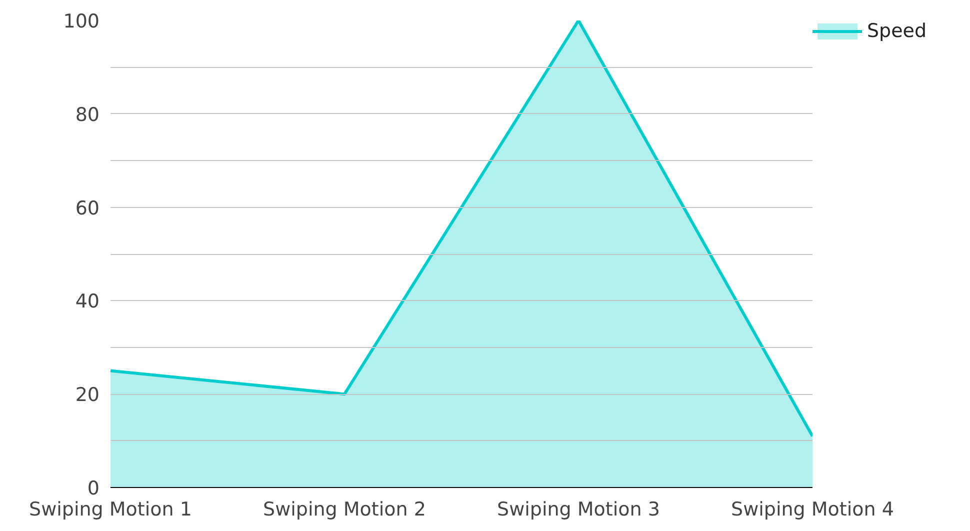 The width and height of the screenshot is (970, 531). I want to click on y-tick-label: 80, so click(87, 115).